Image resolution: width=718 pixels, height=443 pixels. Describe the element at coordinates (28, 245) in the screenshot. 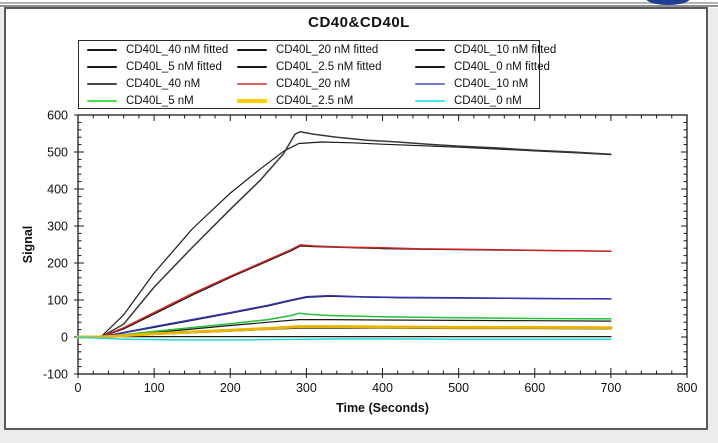

I see `y-axis-label: Signal` at that location.